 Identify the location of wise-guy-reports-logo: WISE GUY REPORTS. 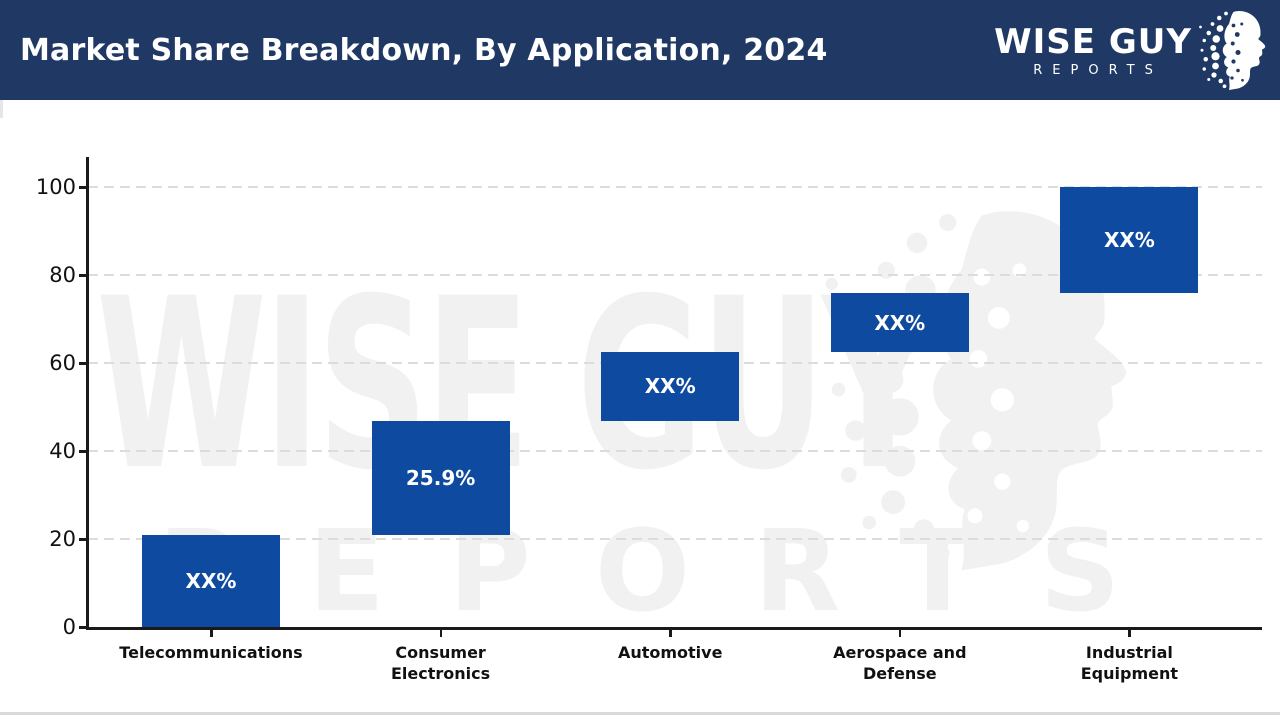
(1132, 51).